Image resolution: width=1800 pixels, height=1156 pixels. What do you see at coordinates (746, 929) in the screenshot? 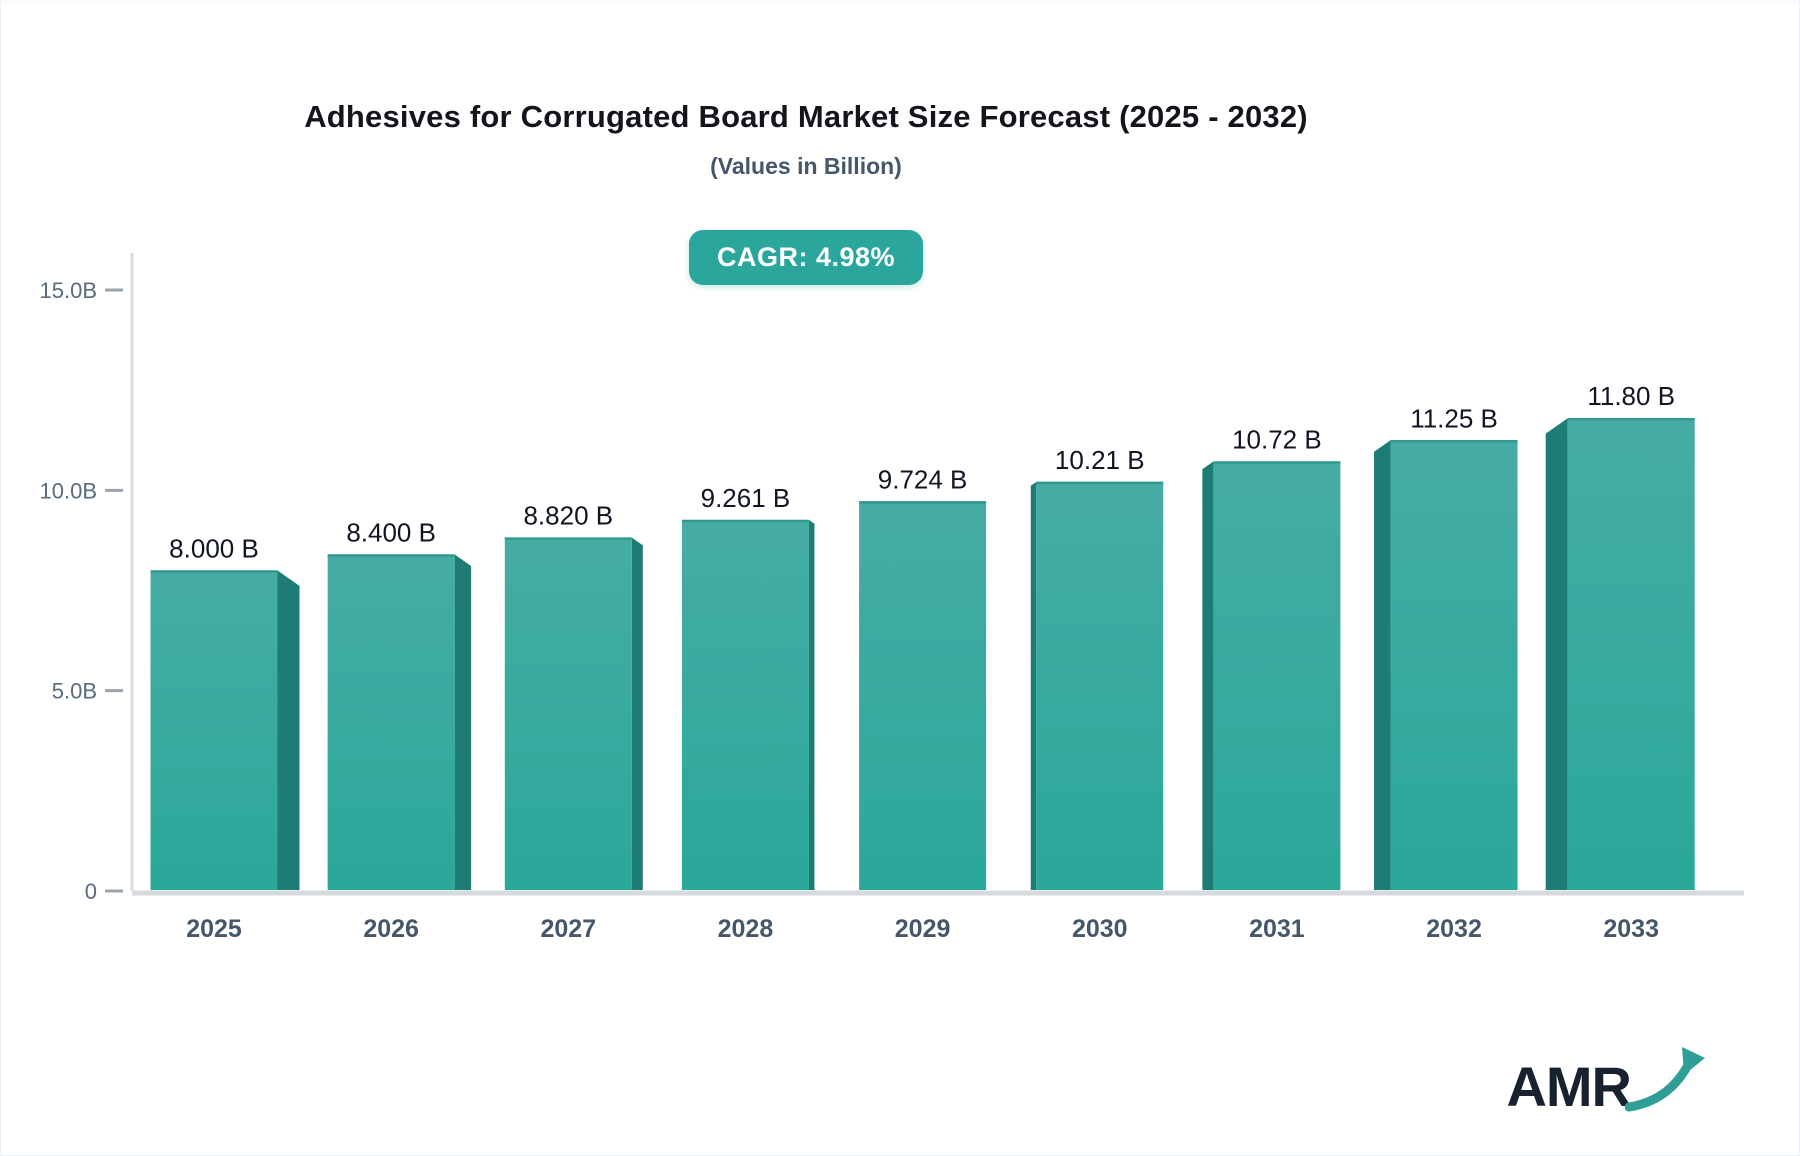
I see `x-tick-label: 2028` at bounding box center [746, 929].